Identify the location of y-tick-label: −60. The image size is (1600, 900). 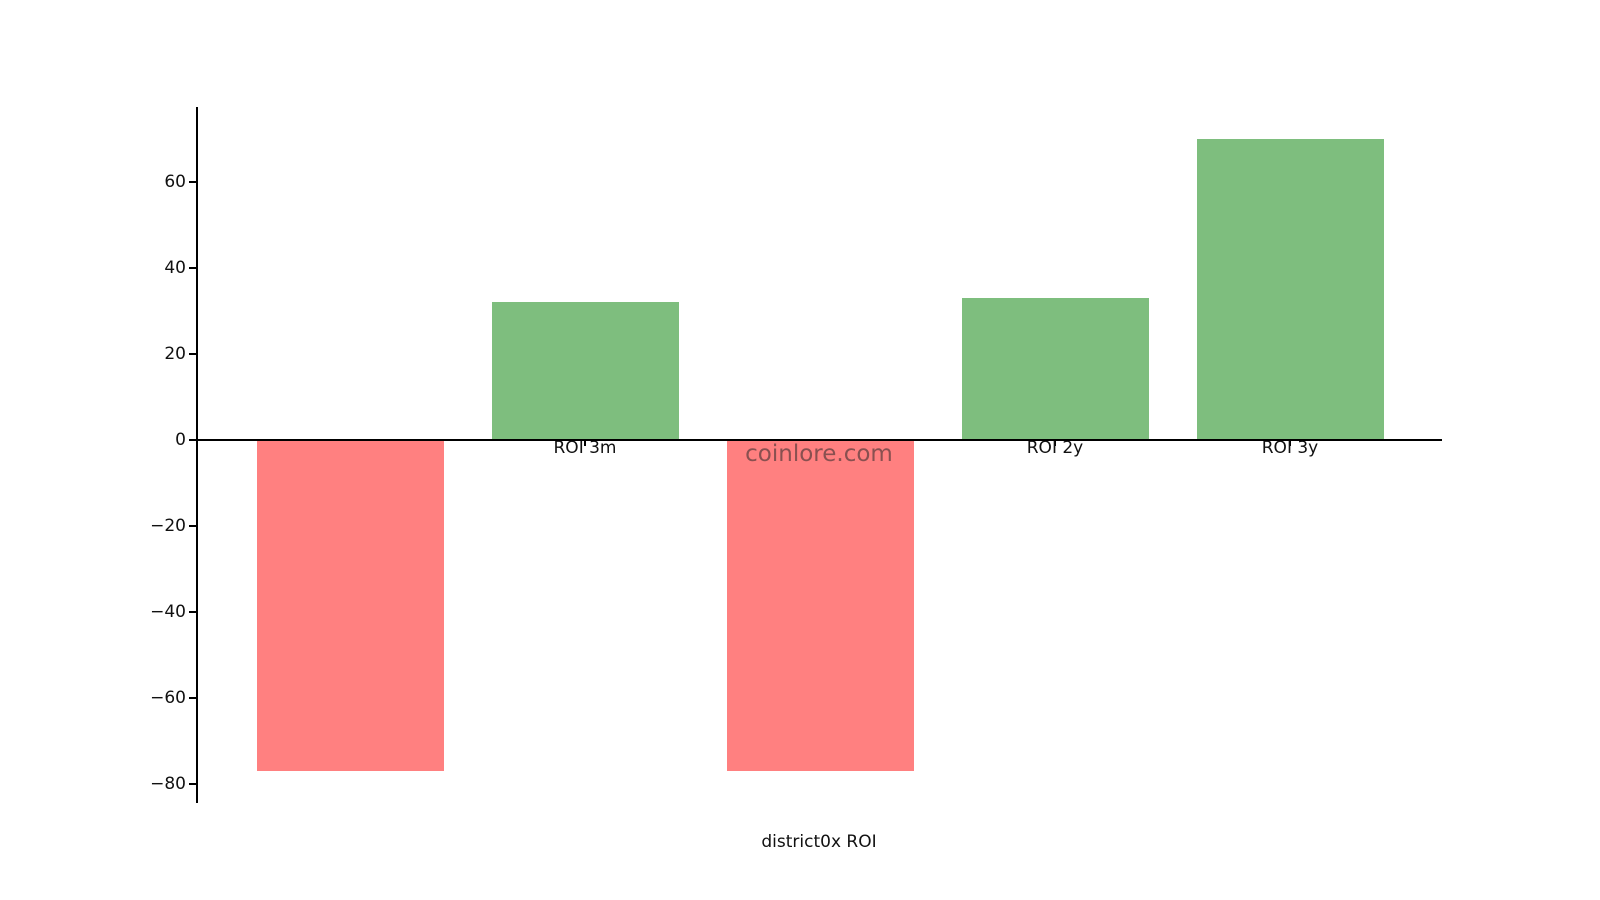
(168, 698).